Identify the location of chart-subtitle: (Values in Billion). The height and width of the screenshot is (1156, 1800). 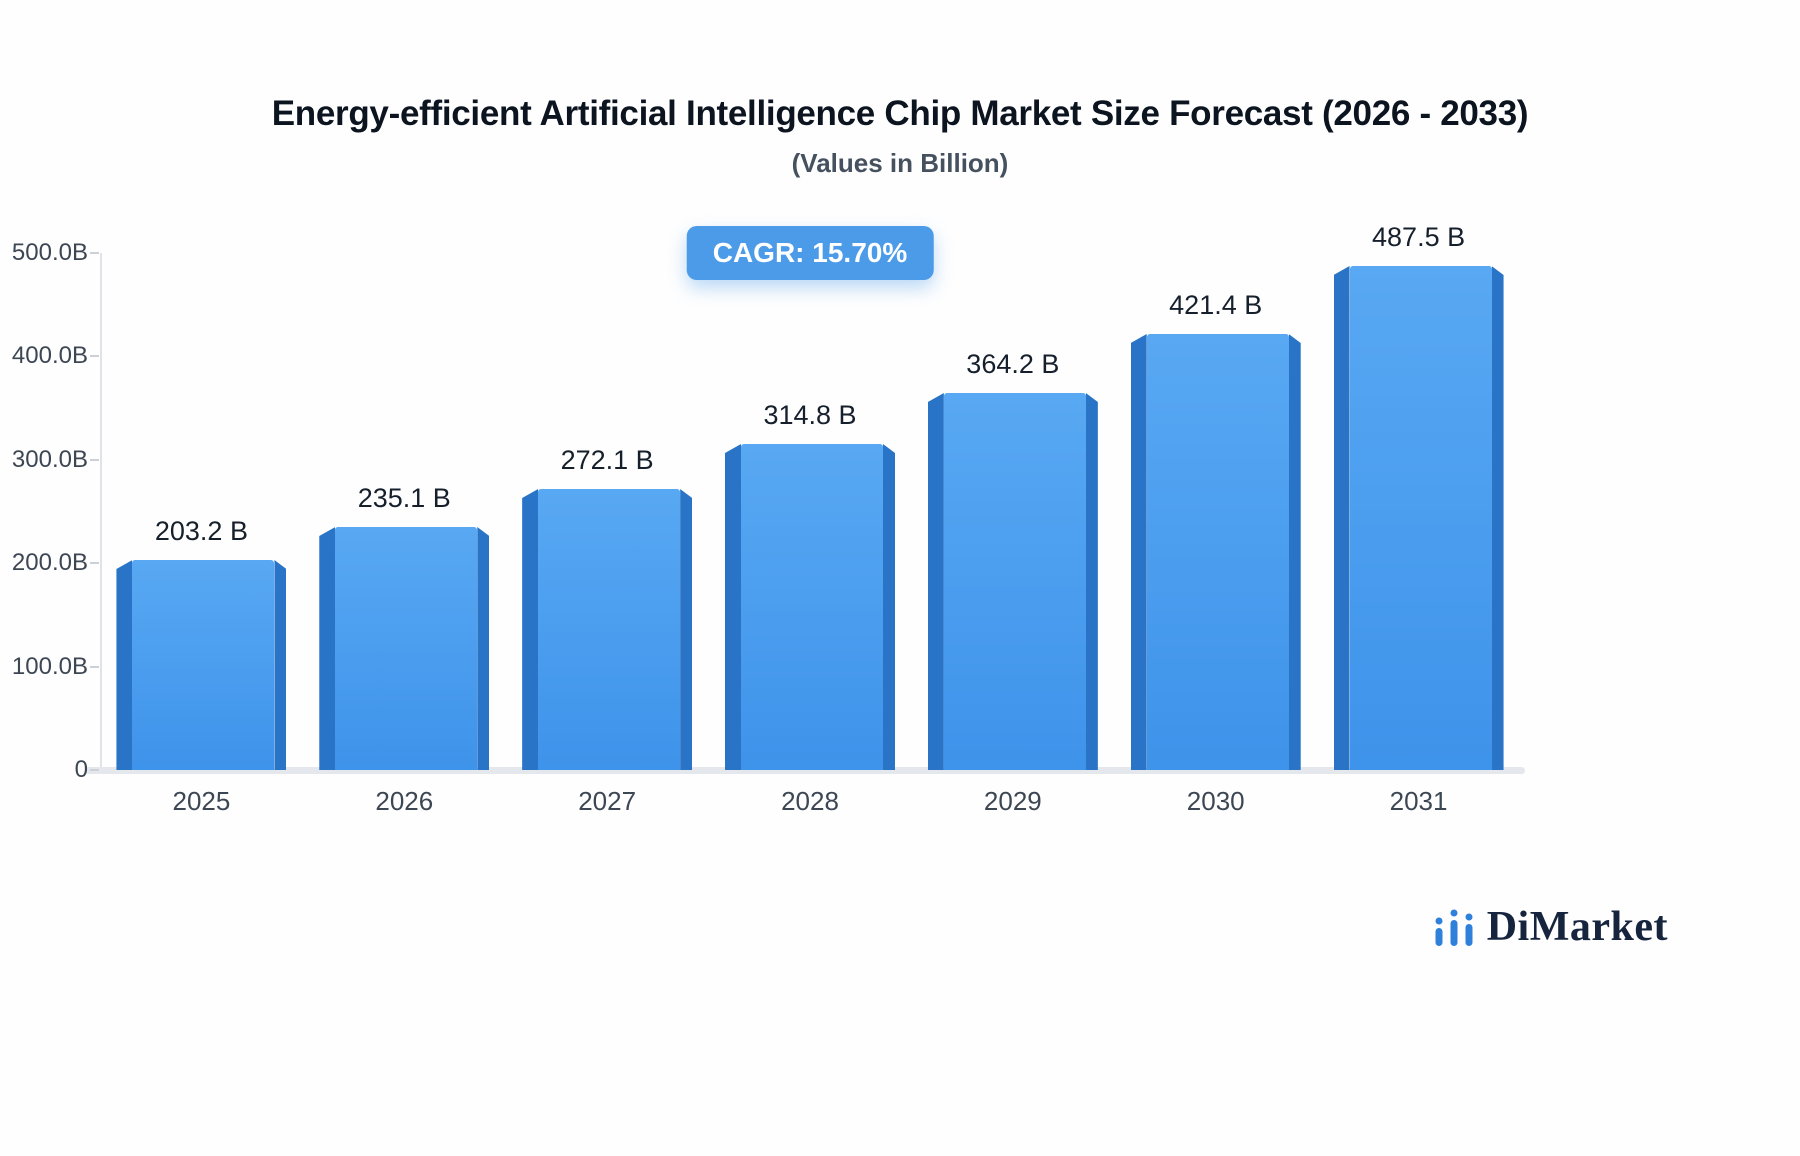
(900, 163).